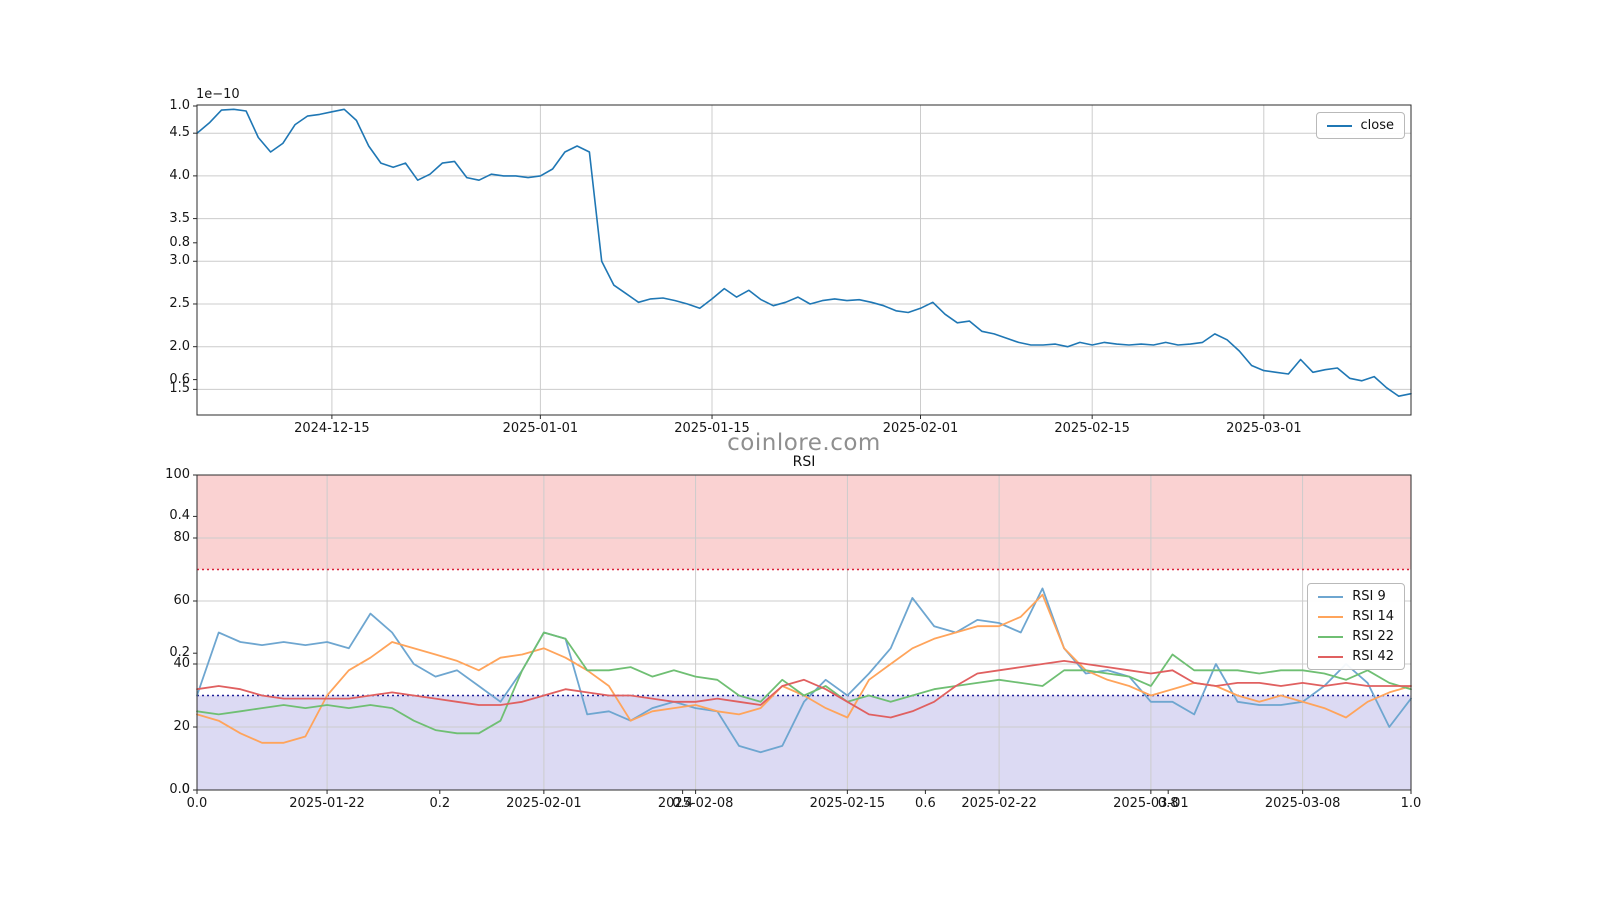  I want to click on legend-item-rsi-22: RSI 22, so click(1356, 636).